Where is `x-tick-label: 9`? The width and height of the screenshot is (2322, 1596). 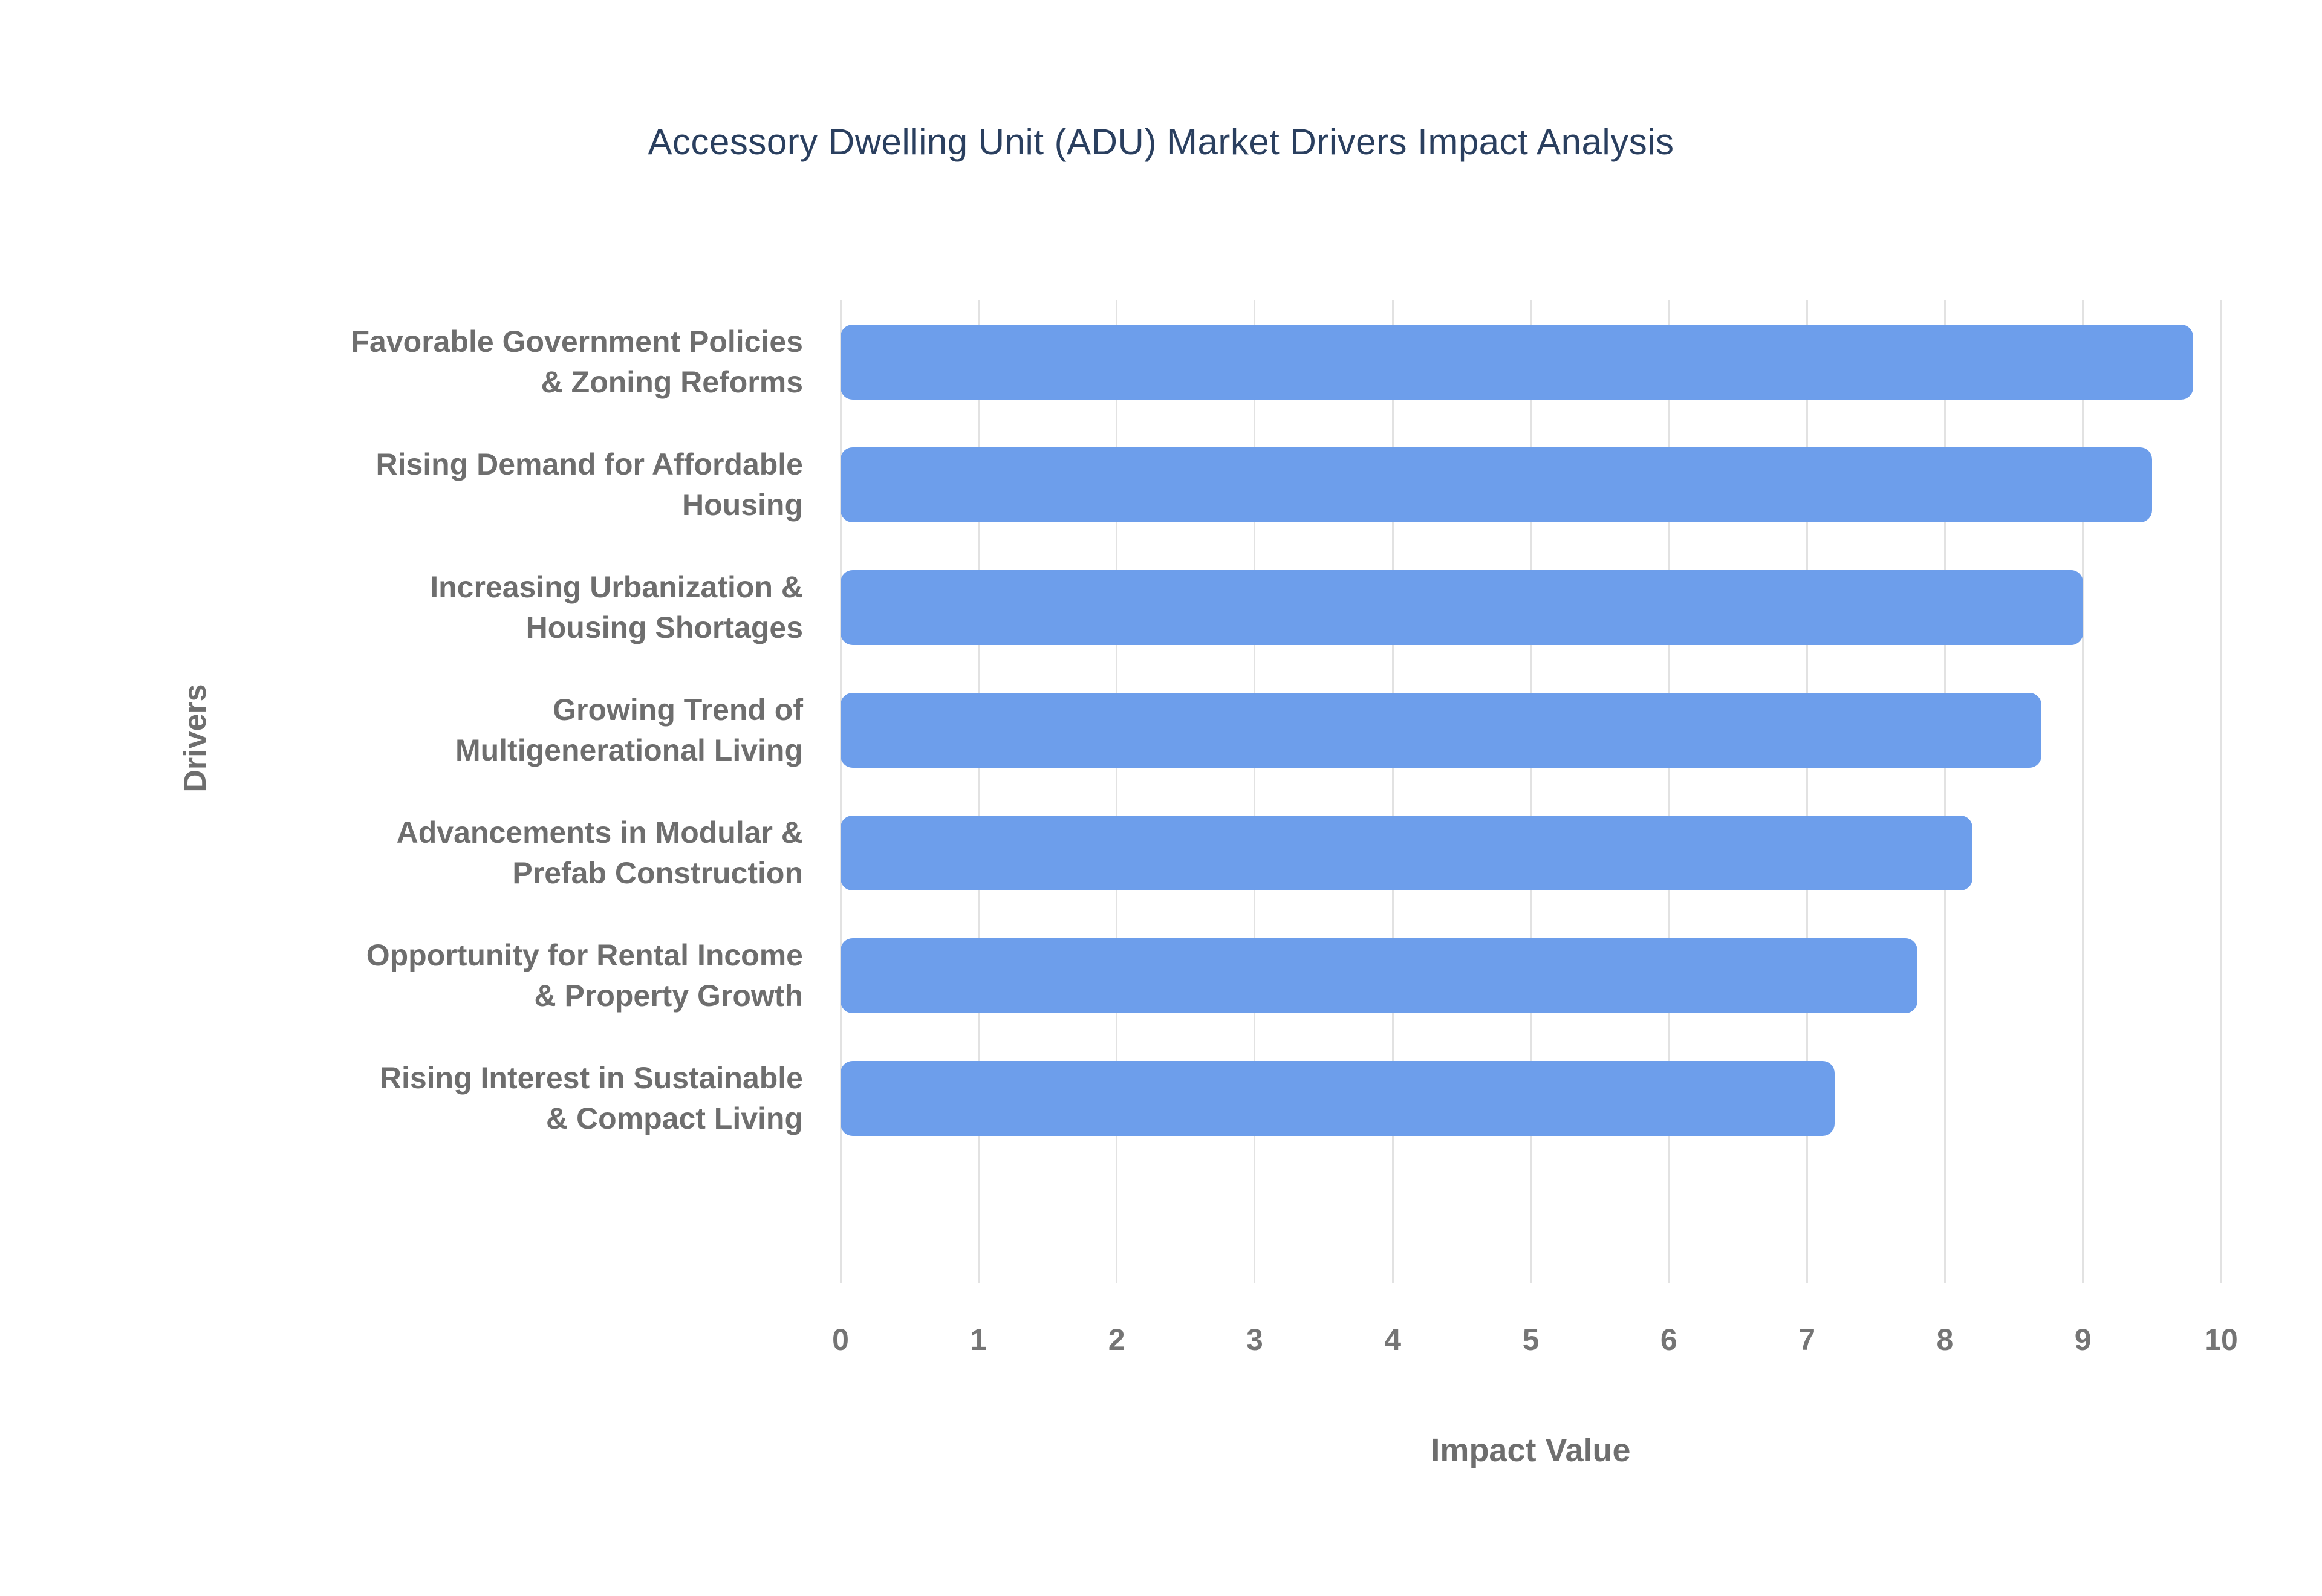 x-tick-label: 9 is located at coordinates (2083, 1340).